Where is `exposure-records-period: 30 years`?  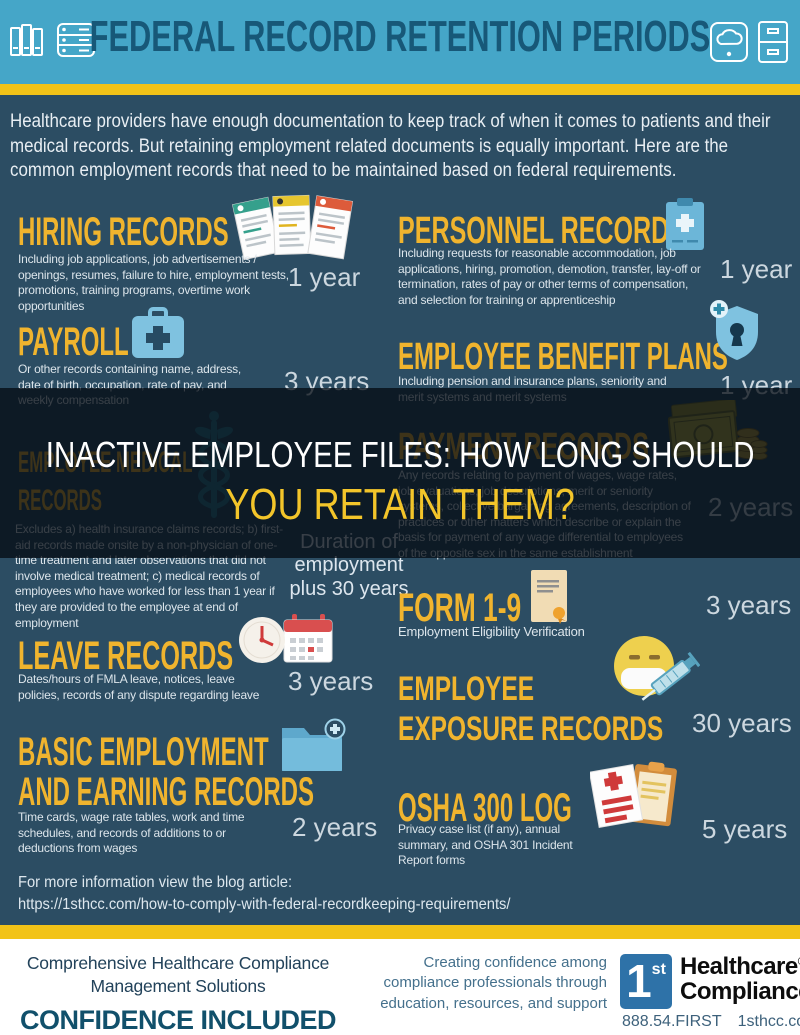 exposure-records-period: 30 years is located at coordinates (742, 723).